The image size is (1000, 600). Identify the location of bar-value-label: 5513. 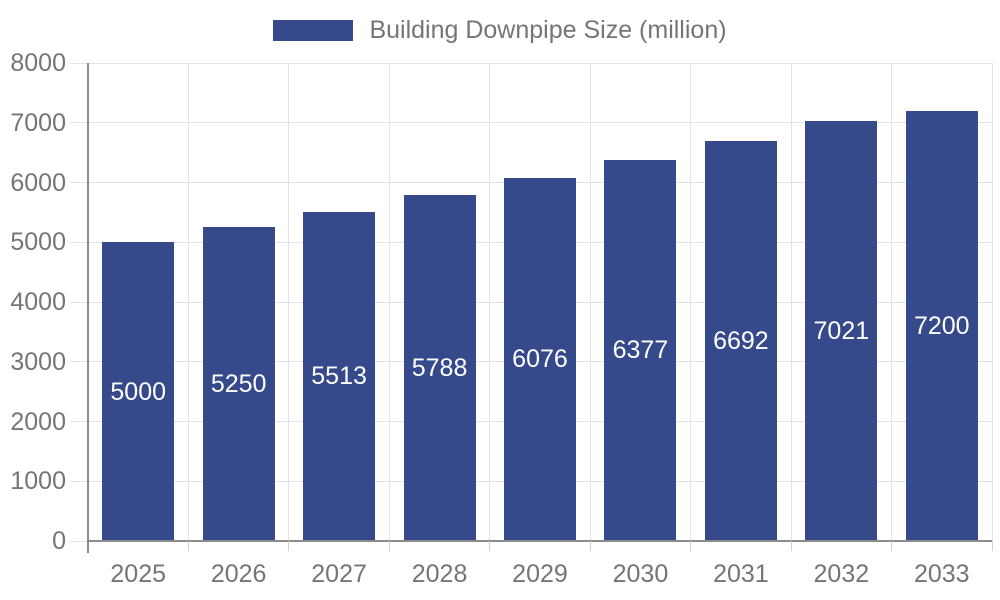
(339, 376).